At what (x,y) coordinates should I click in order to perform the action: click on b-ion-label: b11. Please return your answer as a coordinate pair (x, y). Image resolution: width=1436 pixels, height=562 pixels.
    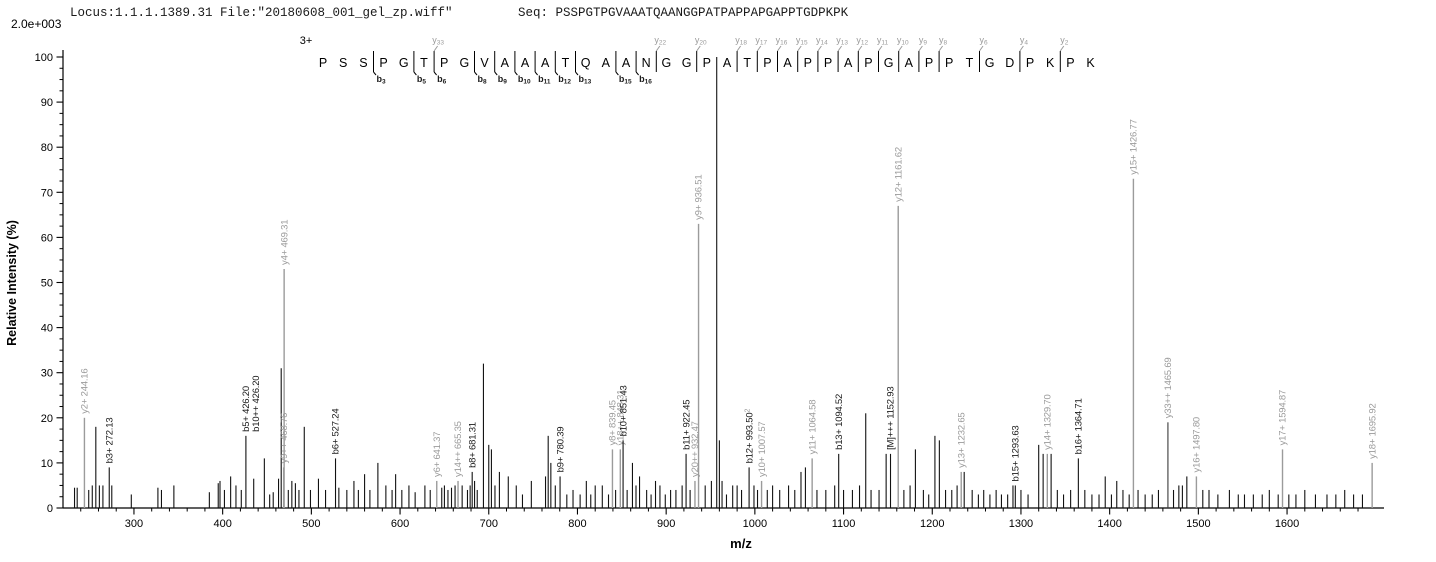
    Looking at the image, I should click on (544, 80).